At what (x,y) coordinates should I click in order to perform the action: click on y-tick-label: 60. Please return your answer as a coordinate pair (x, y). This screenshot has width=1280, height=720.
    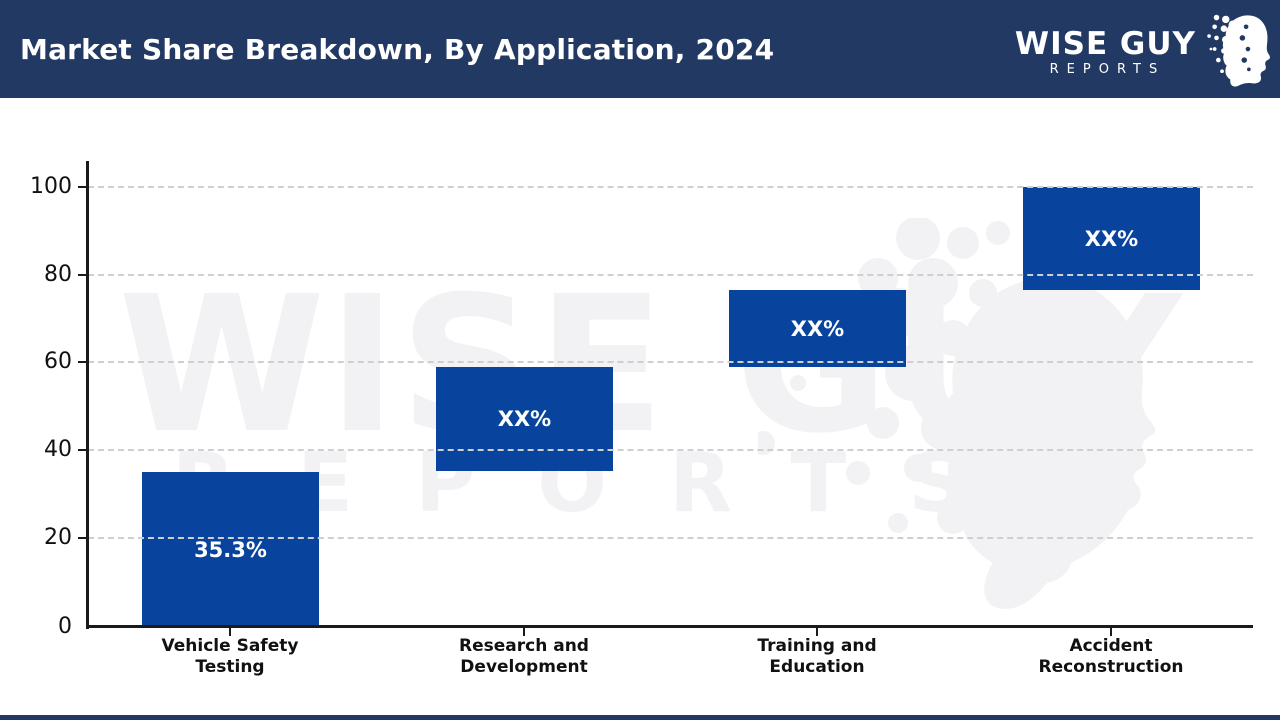
    Looking at the image, I should click on (58, 361).